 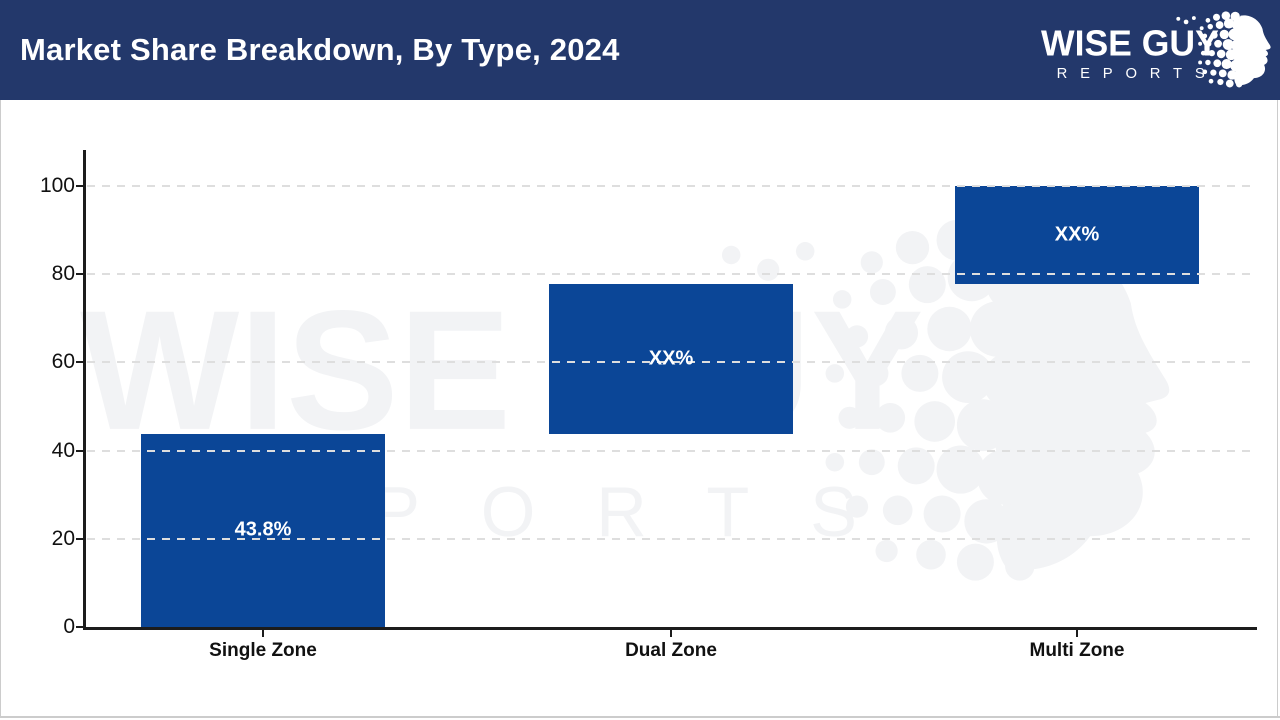 What do you see at coordinates (320, 49) in the screenshot?
I see `page-title: Market Share Breakdown, By Type, 2024` at bounding box center [320, 49].